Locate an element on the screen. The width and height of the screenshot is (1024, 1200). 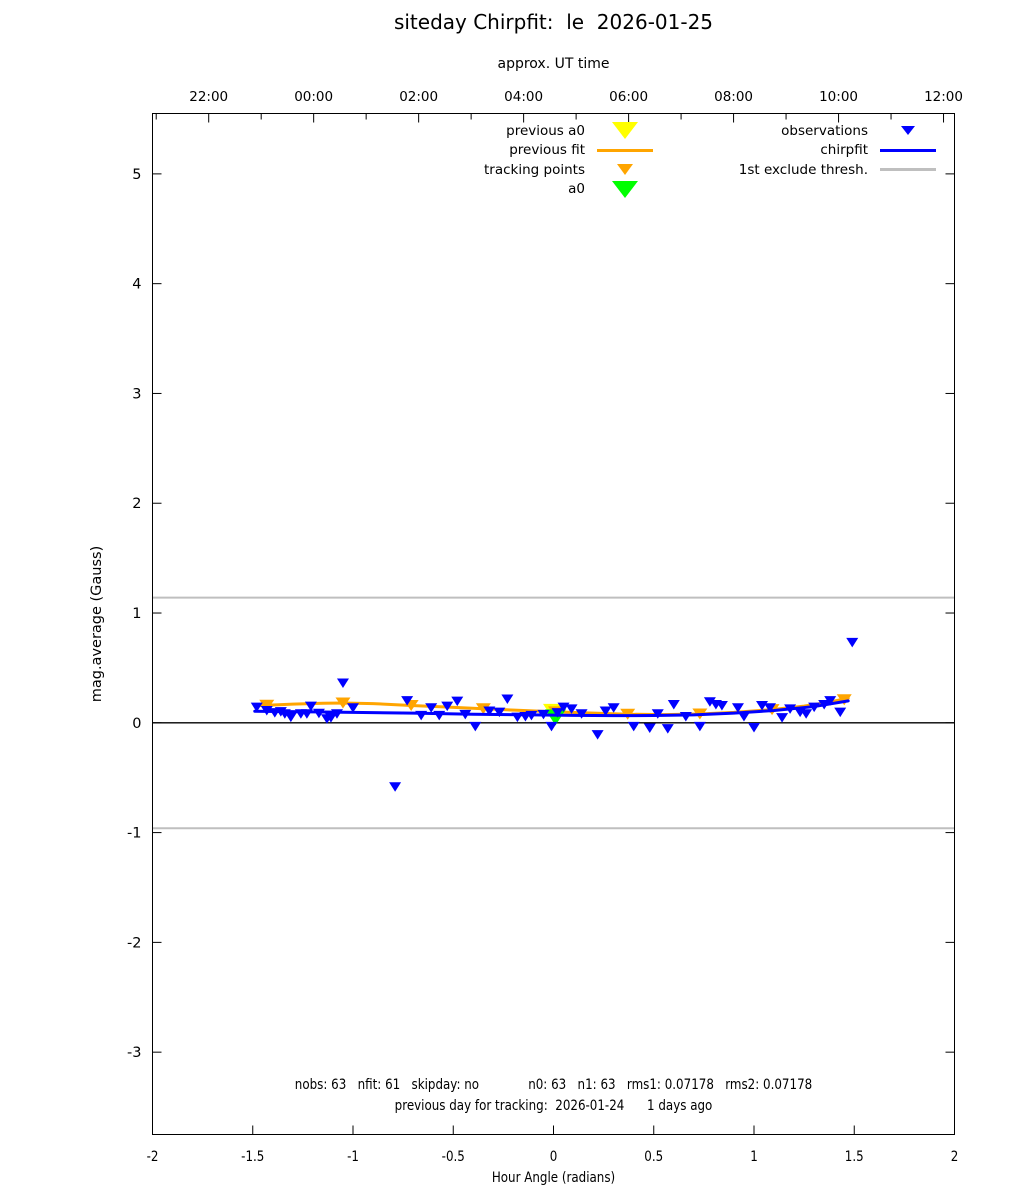
x-axis-tick-label: -1 is located at coordinates (353, 1157).